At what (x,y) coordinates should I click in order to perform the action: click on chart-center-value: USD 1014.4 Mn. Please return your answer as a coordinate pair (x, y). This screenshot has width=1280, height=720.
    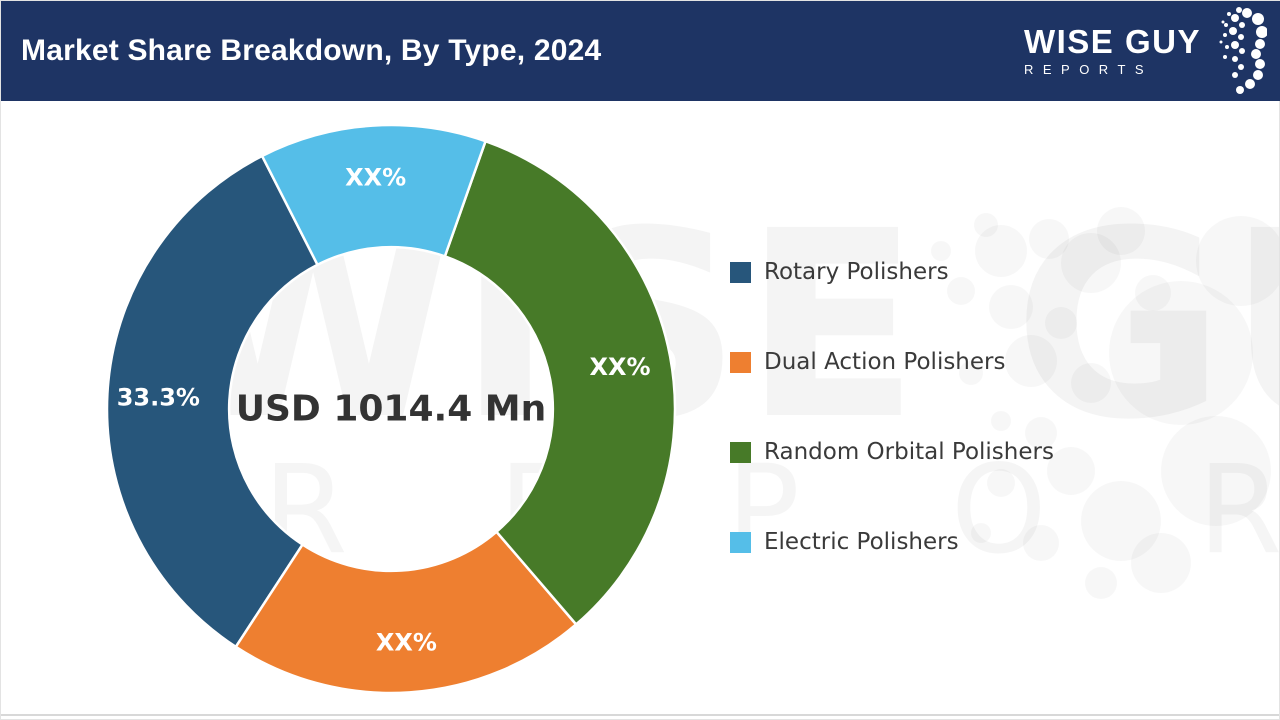
    Looking at the image, I should click on (391, 409).